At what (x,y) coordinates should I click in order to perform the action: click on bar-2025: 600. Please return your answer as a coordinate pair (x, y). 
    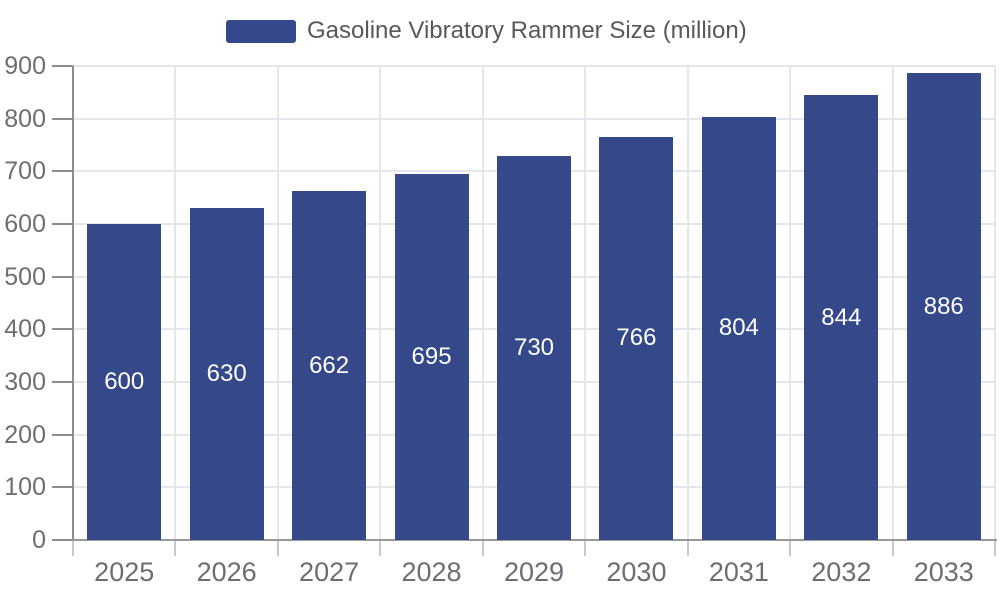
    Looking at the image, I should click on (124, 382).